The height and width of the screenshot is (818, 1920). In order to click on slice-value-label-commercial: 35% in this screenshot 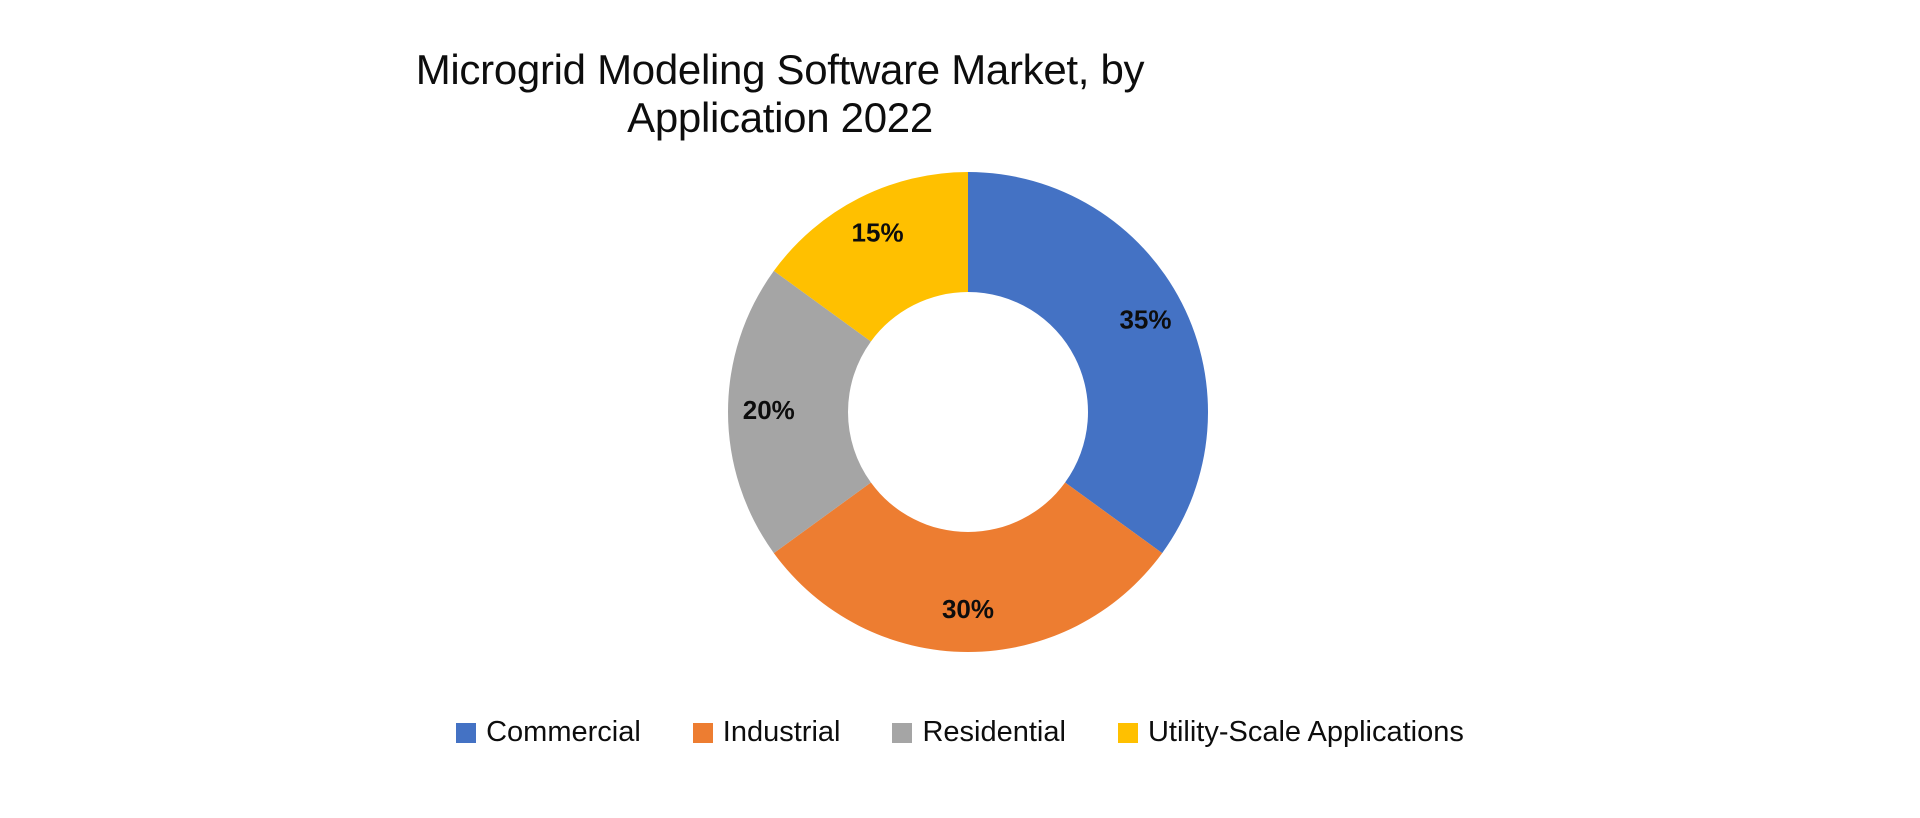, I will do `click(1145, 319)`.